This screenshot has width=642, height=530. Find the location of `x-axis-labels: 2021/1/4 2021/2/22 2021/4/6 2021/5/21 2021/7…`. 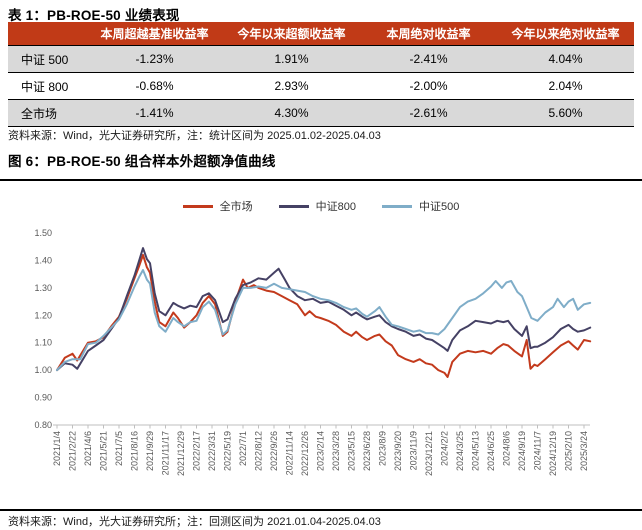

x-axis-labels: 2021/1/4 2021/2/22 2021/4/6 2021/5/21 2021/7… is located at coordinates (320, 453).